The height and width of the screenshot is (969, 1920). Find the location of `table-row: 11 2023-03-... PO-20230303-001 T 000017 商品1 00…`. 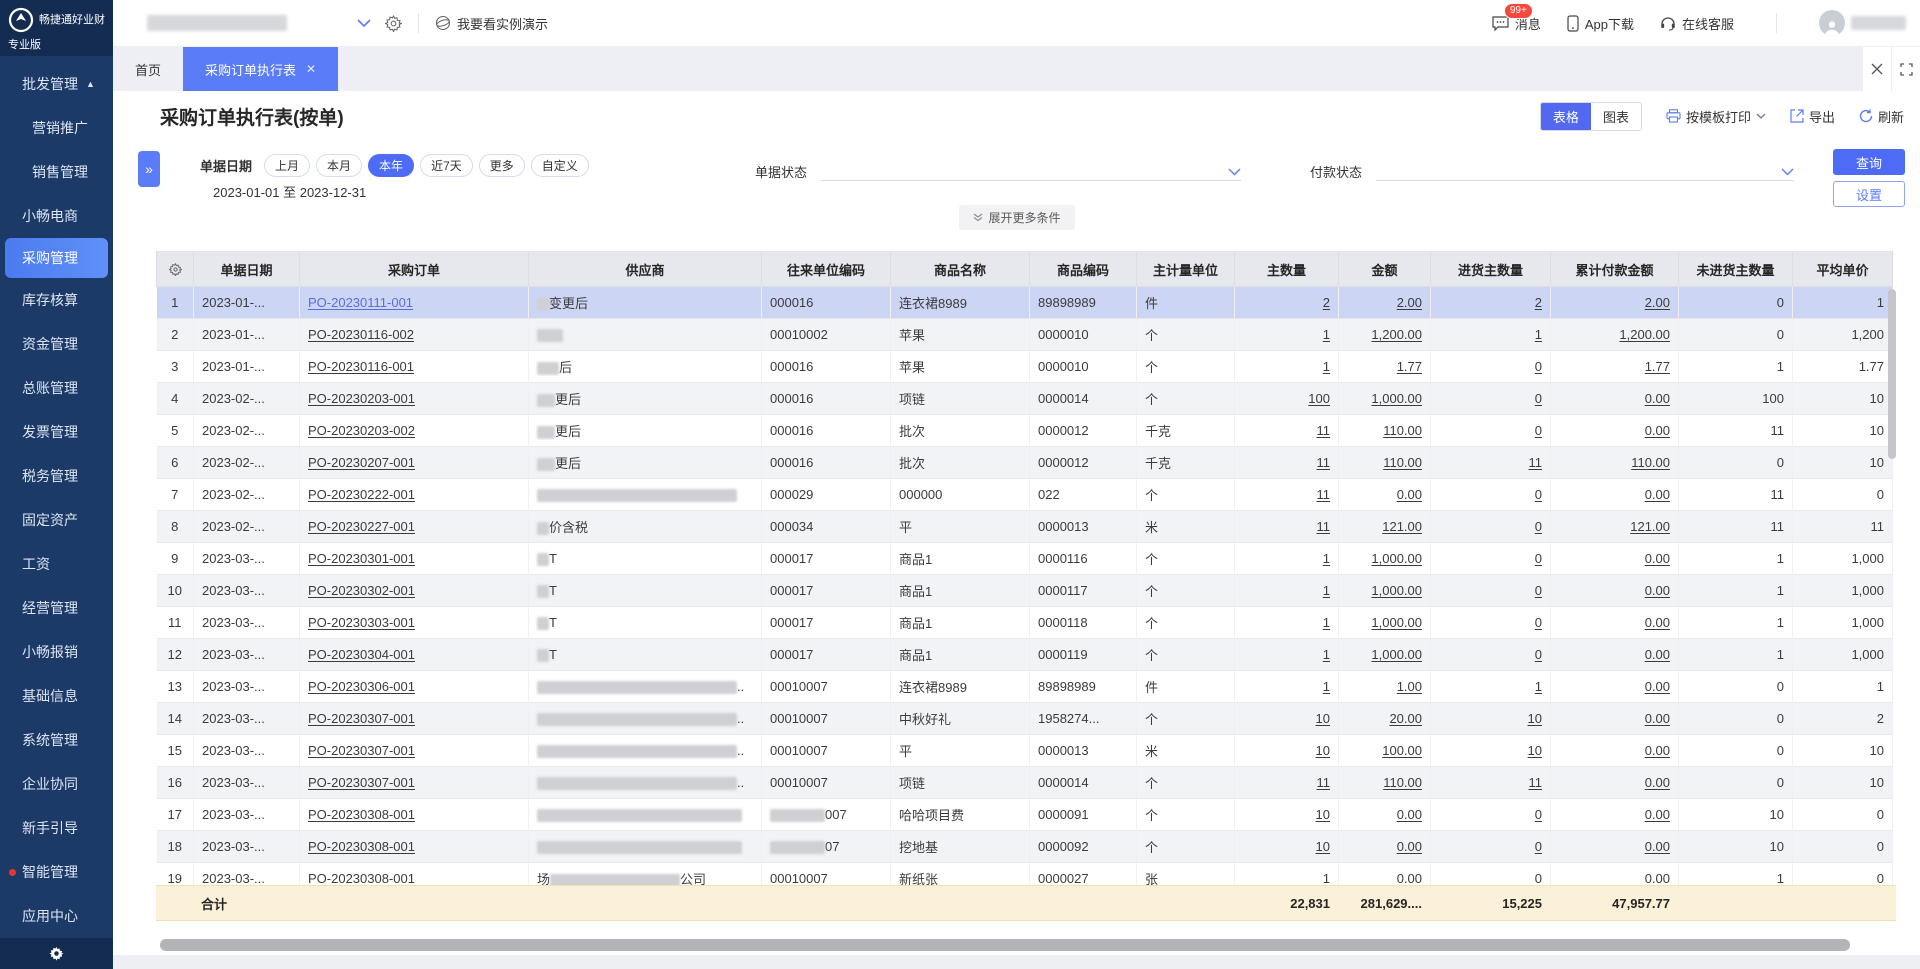

table-row: 11 2023-03-... PO-20230303-001 T 000017 商品1 00… is located at coordinates (1024, 622).